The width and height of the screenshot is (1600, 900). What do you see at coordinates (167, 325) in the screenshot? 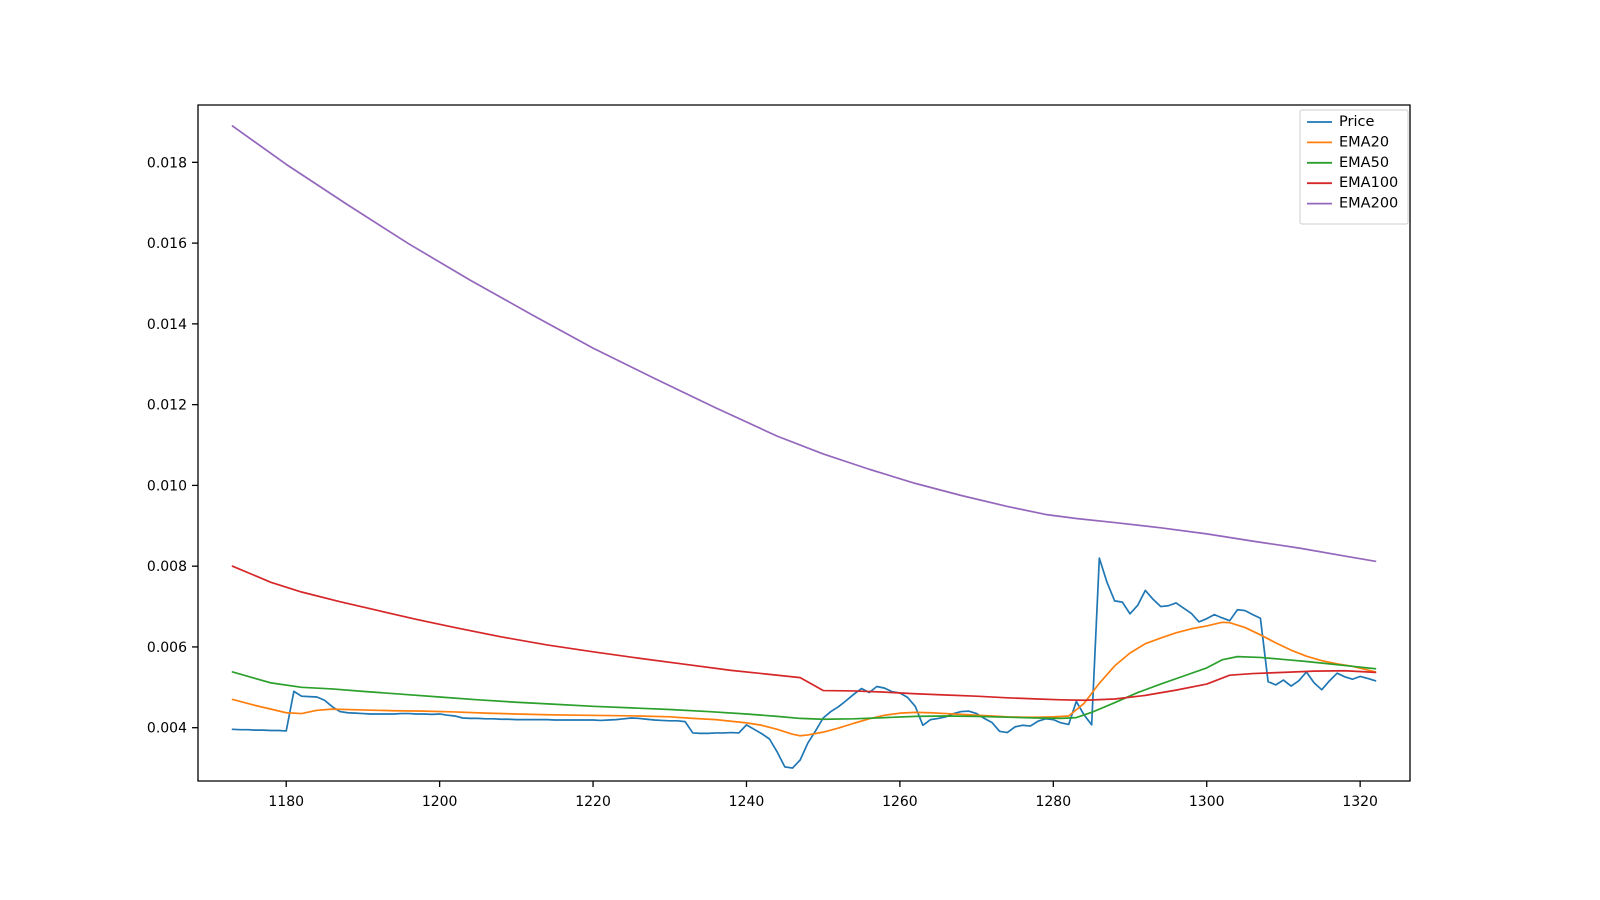
I see `y-tick-label: 0.014` at bounding box center [167, 325].